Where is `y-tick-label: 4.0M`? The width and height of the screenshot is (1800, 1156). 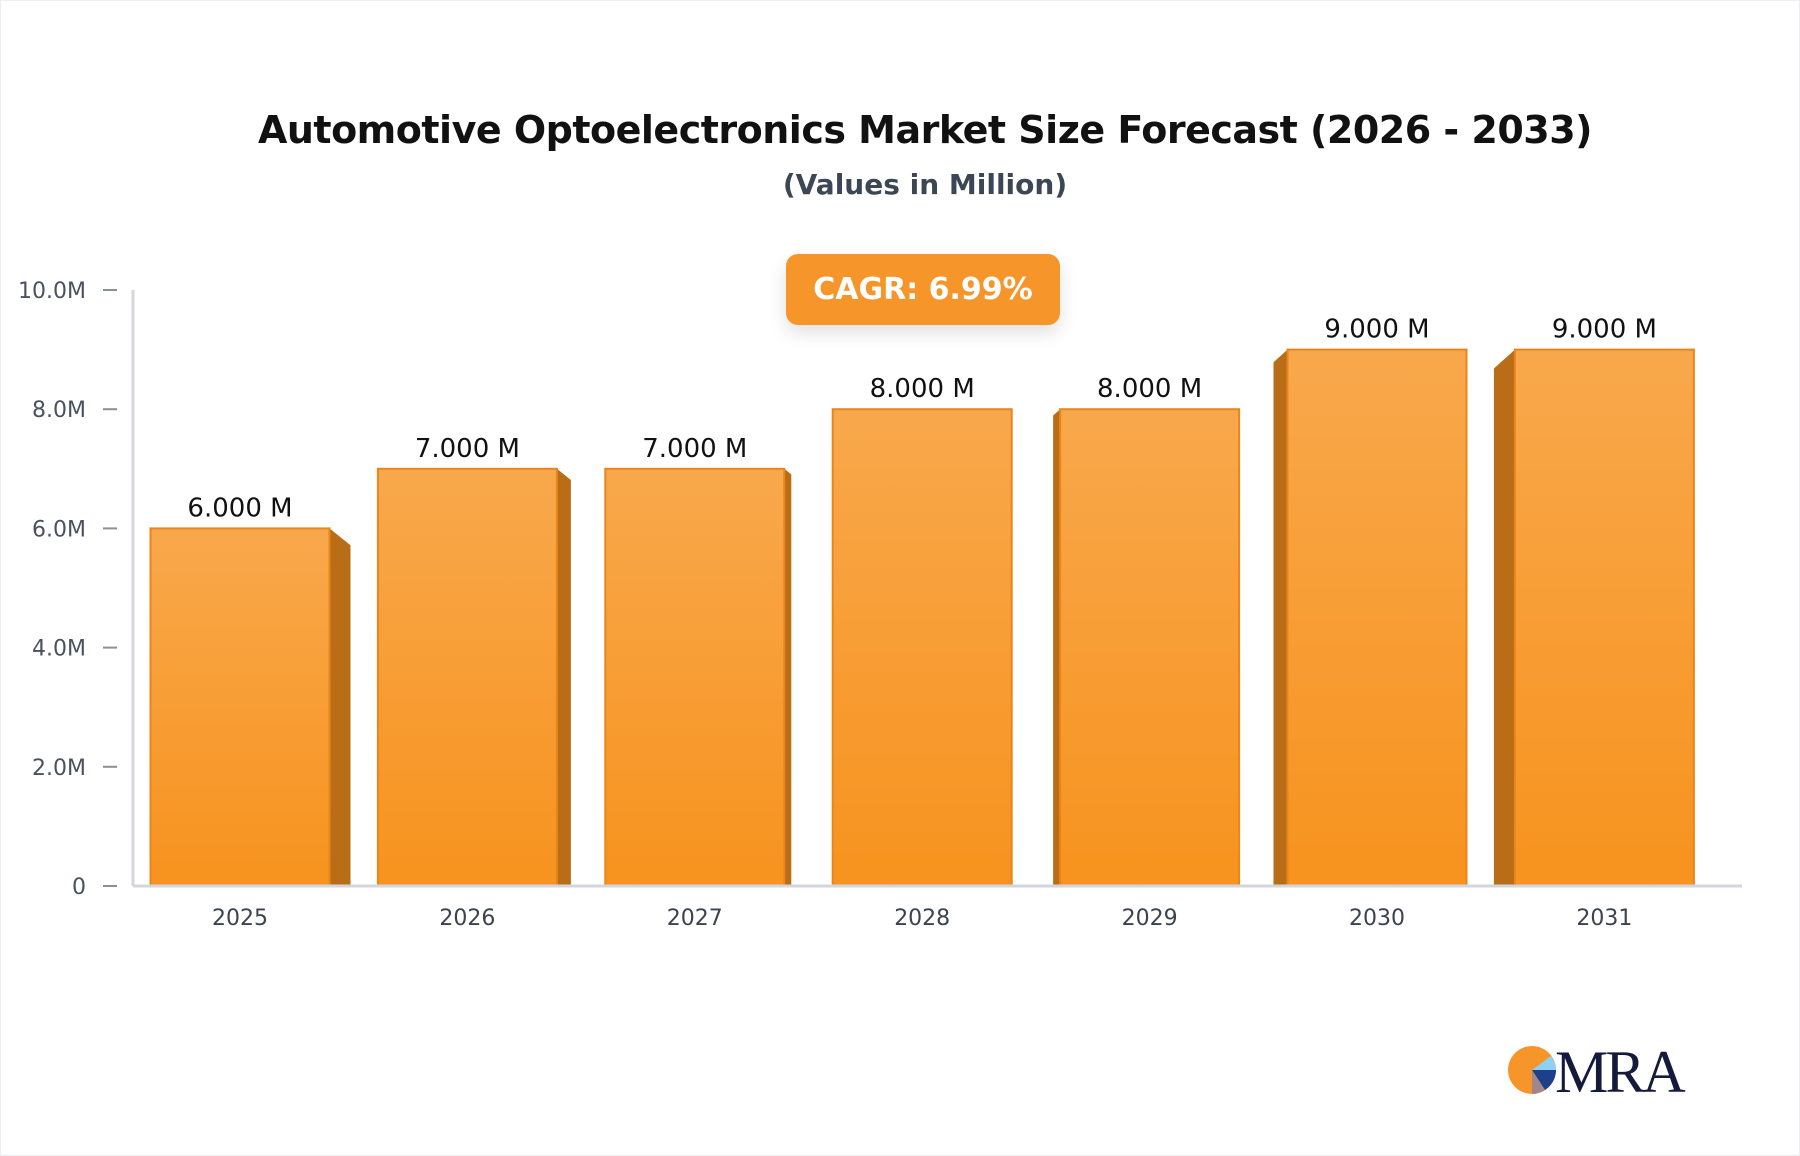
y-tick-label: 4.0M is located at coordinates (59, 649).